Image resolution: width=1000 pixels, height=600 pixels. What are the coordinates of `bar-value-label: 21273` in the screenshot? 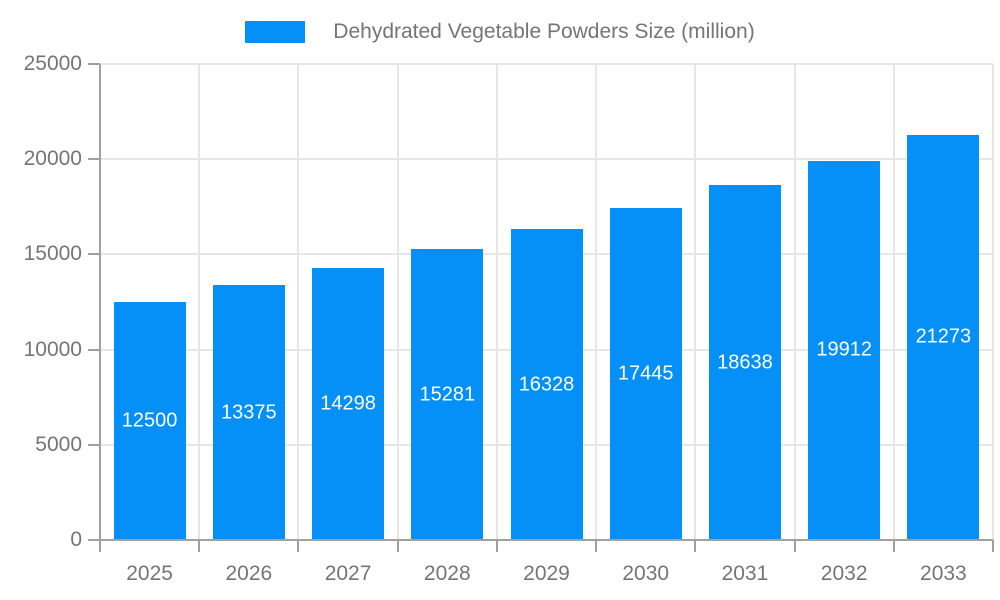 It's located at (943, 336).